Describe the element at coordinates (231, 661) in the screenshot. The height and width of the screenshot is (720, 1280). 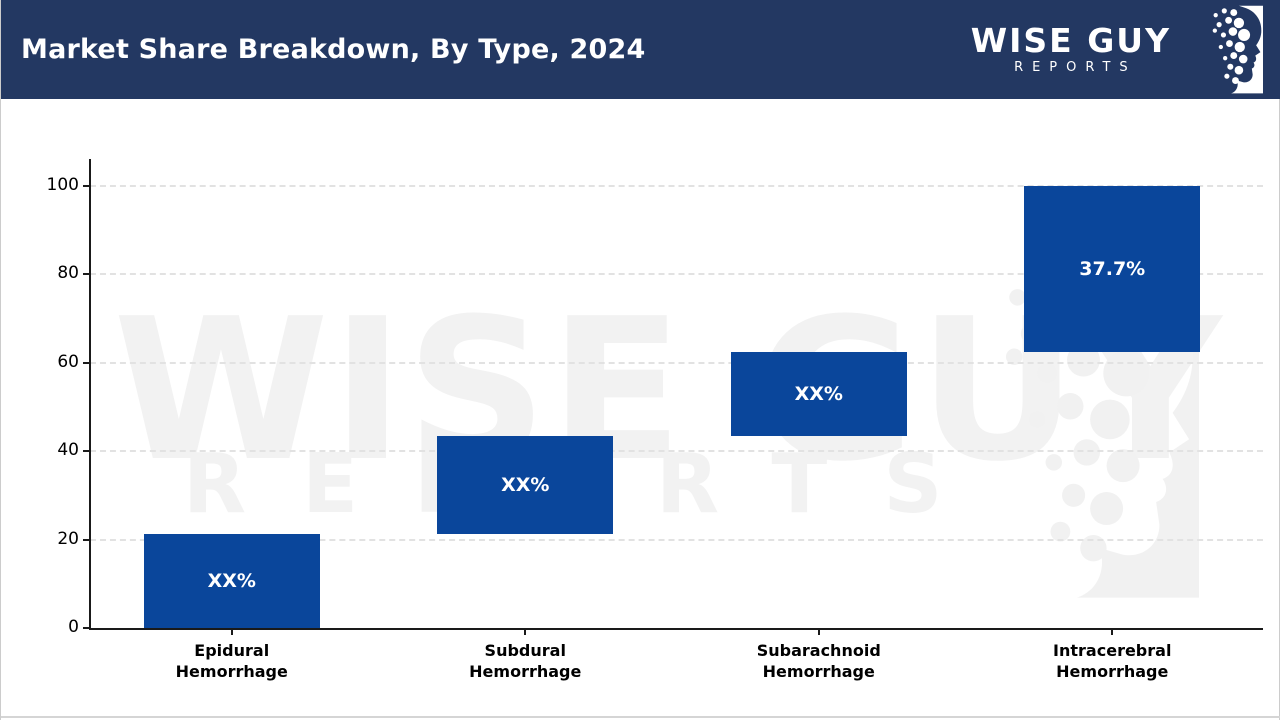
I see `category-label: Epidural Hemorrhage` at that location.